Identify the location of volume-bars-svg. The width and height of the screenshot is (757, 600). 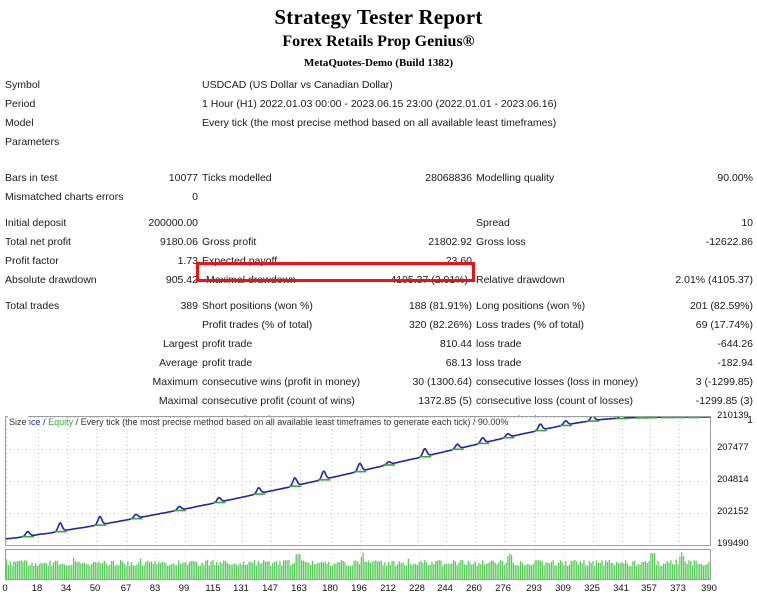
(358, 564).